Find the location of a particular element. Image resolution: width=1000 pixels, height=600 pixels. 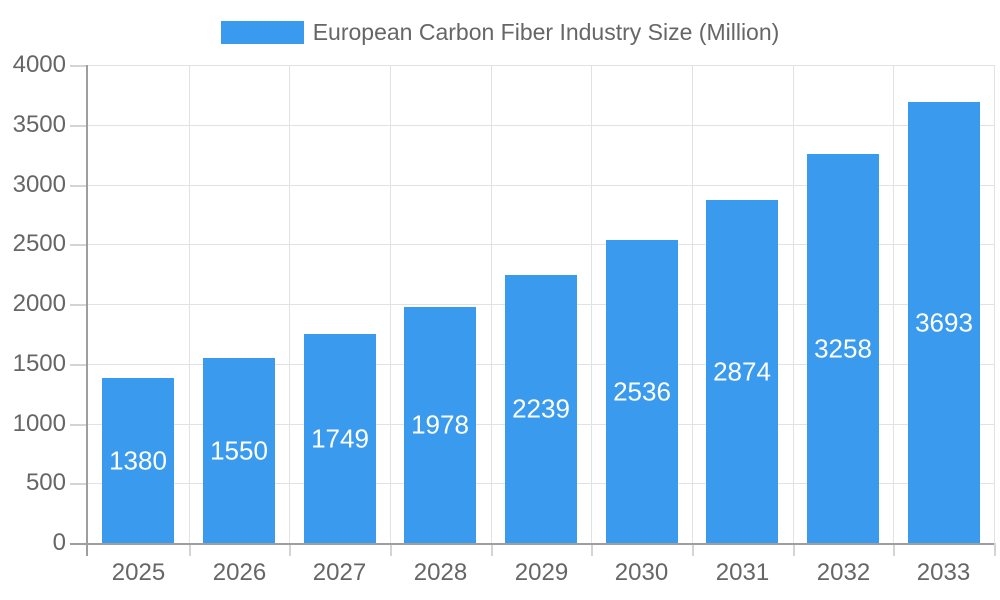

bar-2029: 2239 is located at coordinates (541, 409).